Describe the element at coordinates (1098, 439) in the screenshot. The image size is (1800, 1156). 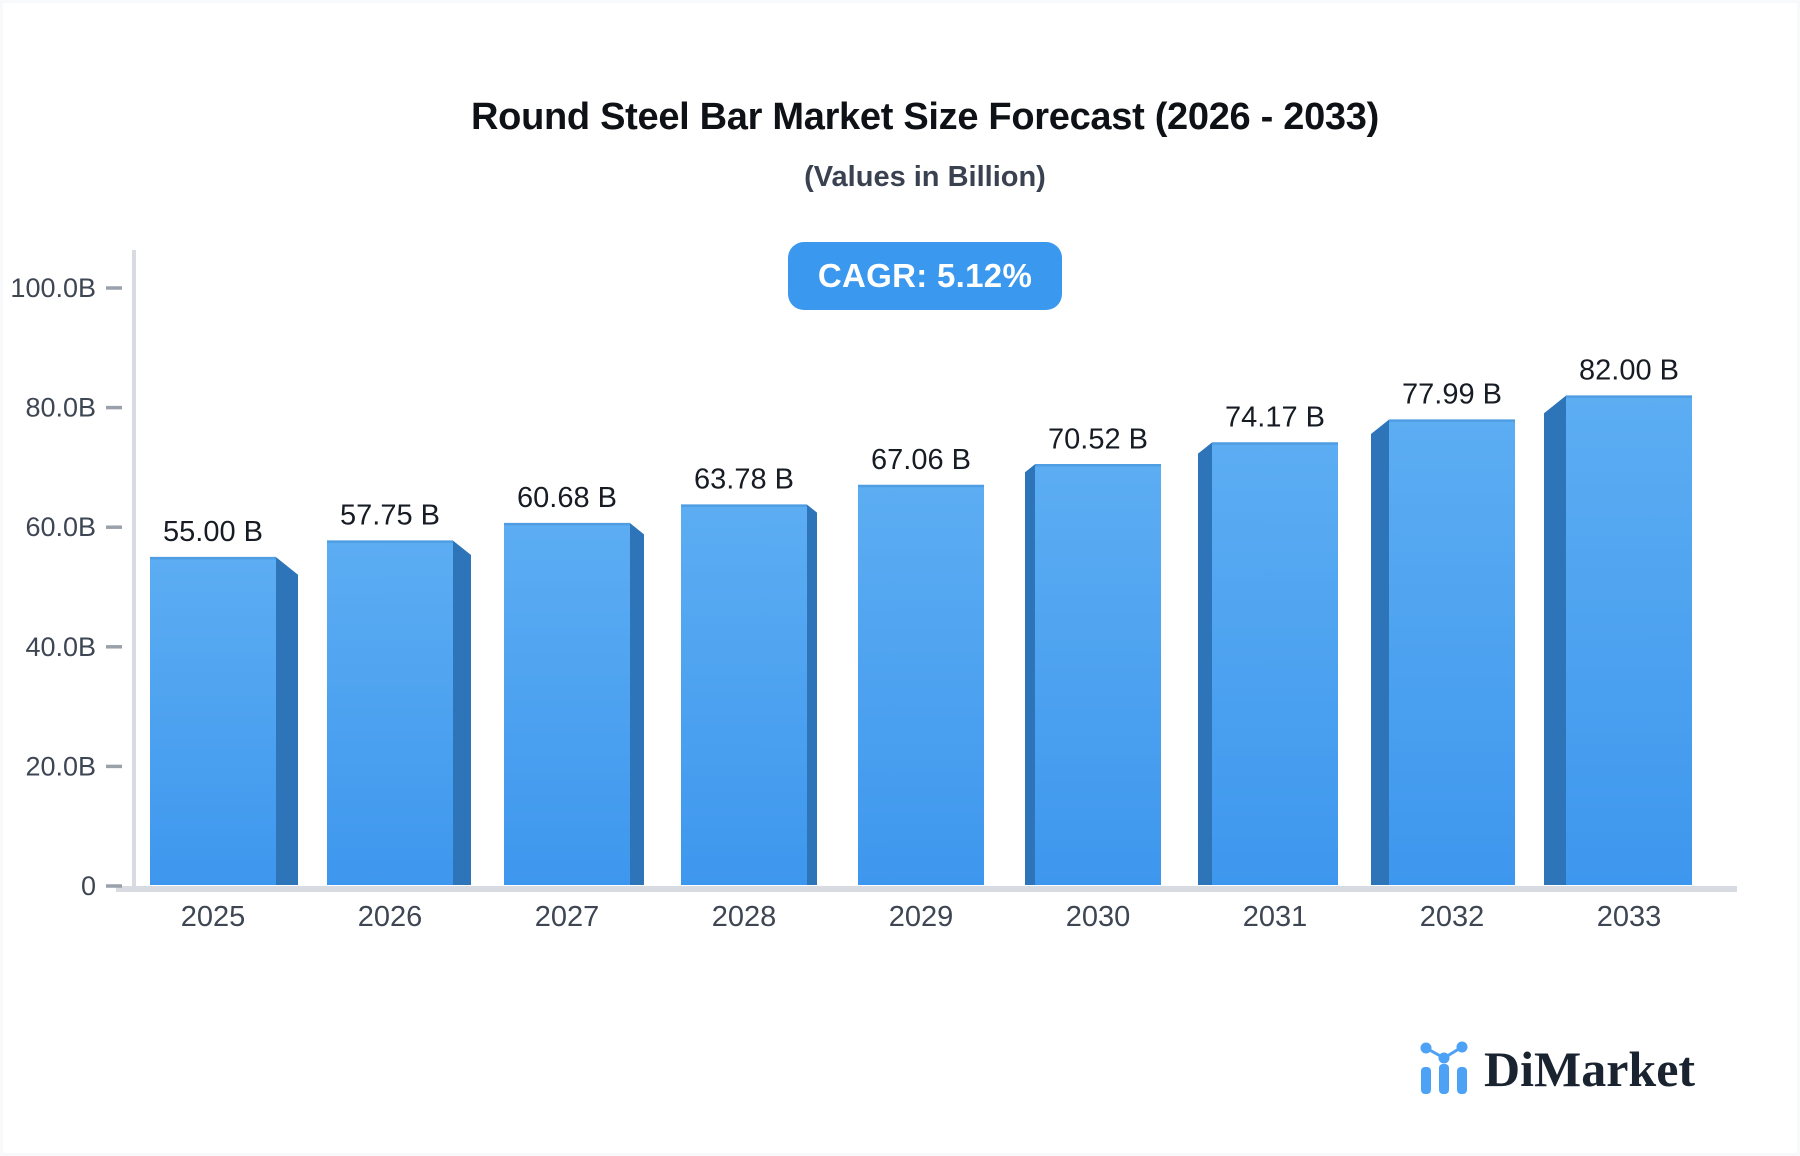
I see `bar-value-label: 70.52 B` at that location.